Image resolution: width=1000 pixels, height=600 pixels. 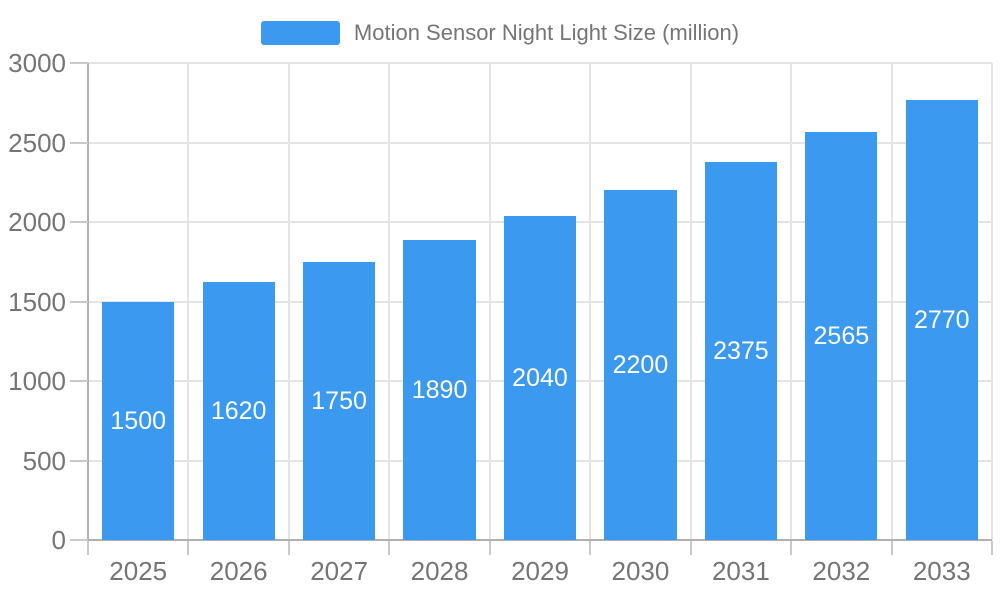 What do you see at coordinates (439, 571) in the screenshot?
I see `x-tick-label: 2028` at bounding box center [439, 571].